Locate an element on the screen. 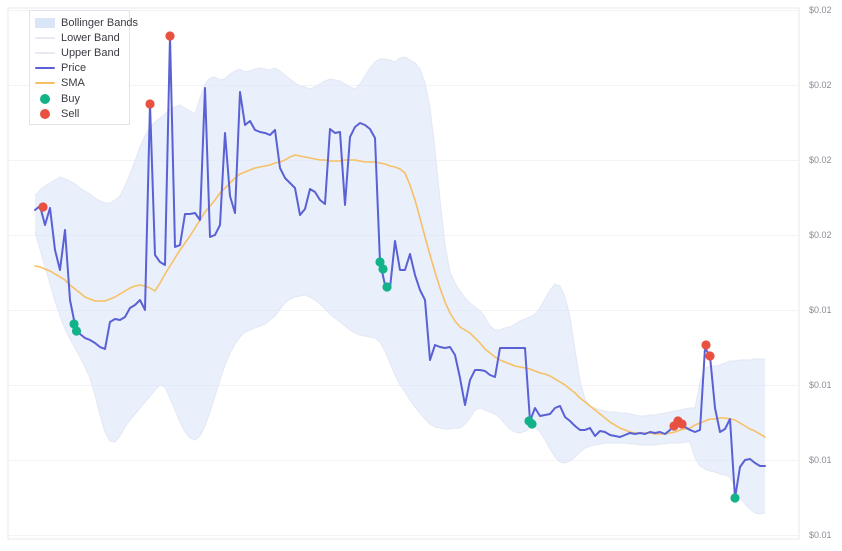 The width and height of the screenshot is (842, 551). legend-item-sma: SMA is located at coordinates (79, 83).